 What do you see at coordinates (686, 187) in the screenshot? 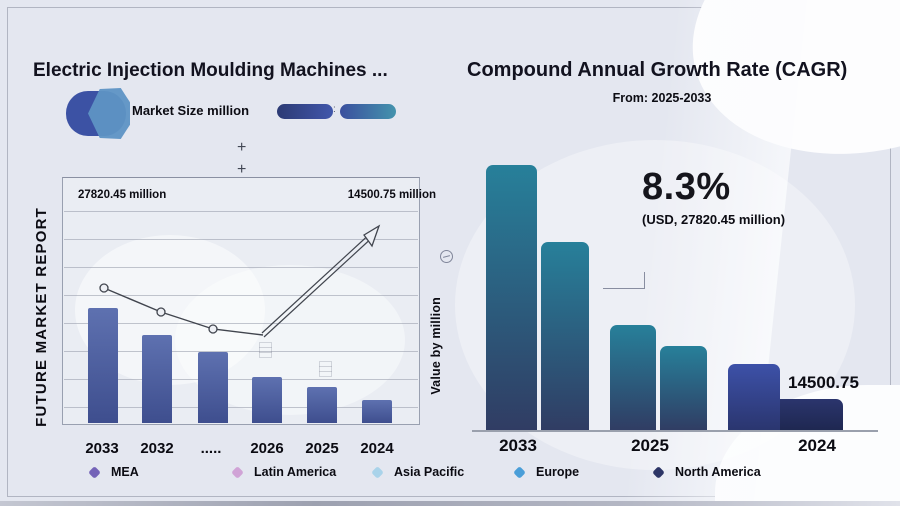
I see `cagr-percent-value: 8.3%` at bounding box center [686, 187].